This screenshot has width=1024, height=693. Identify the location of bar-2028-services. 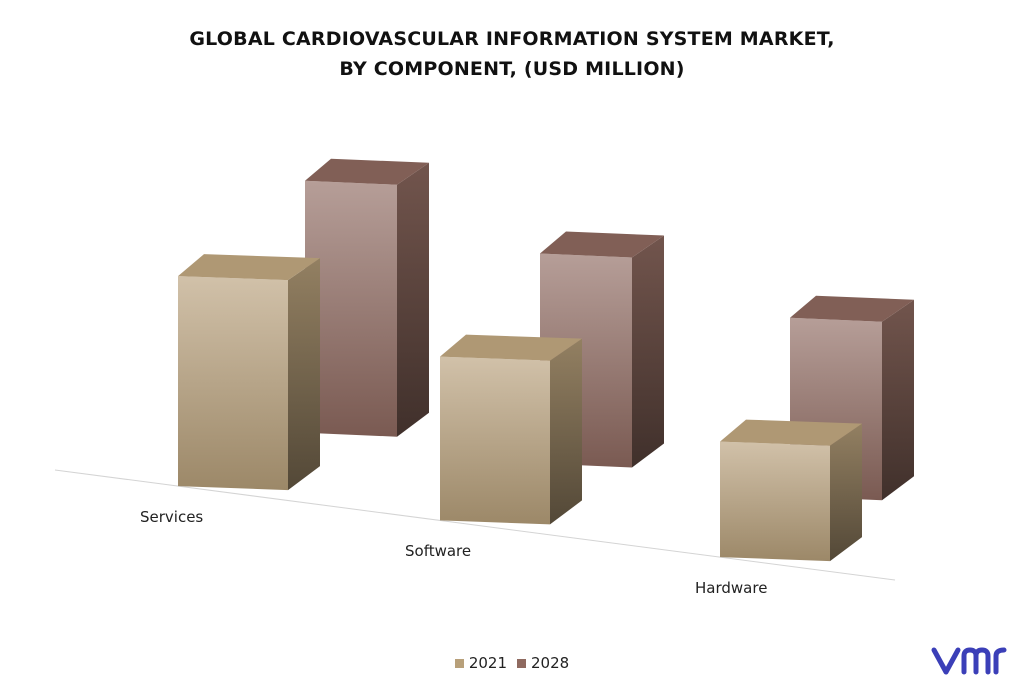
(367, 297).